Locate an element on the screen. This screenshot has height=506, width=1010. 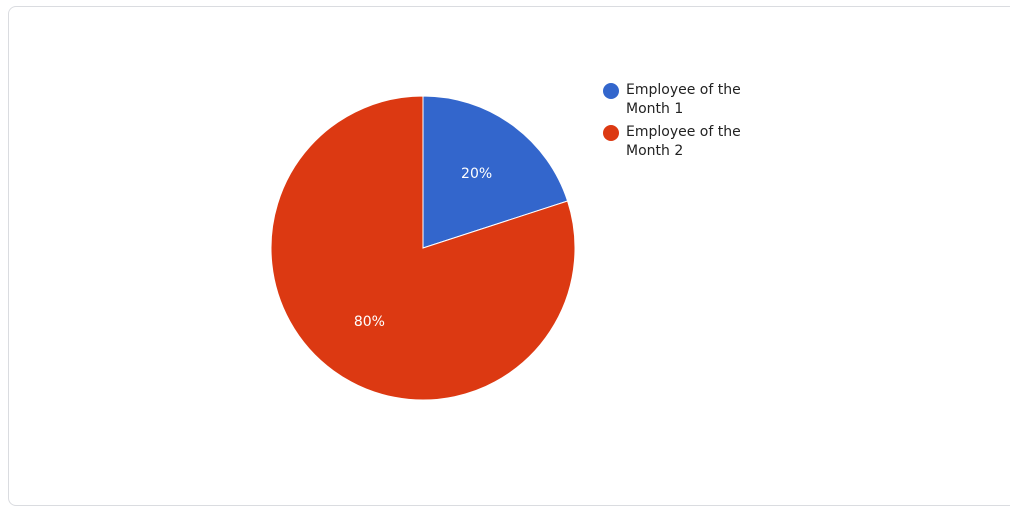
legend-label-1: Employee of the Month 1 is located at coordinates (683, 99).